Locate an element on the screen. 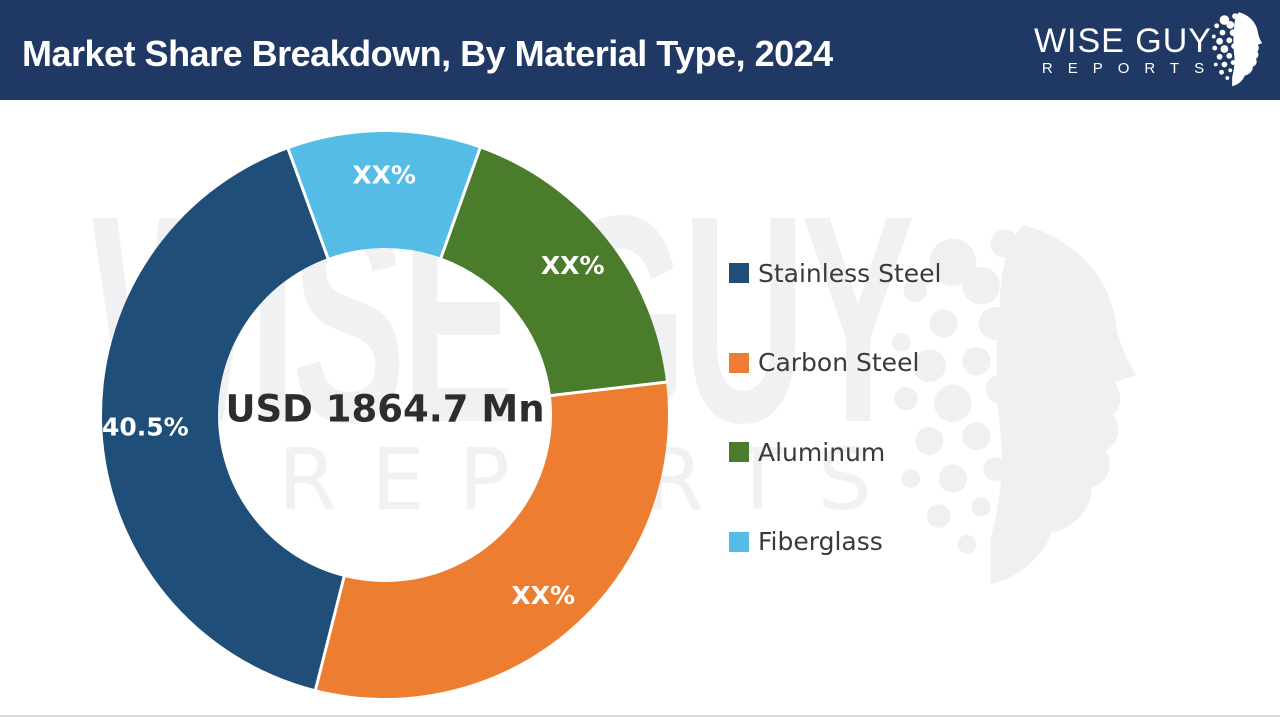 This screenshot has height=720, width=1280. legend-swatch-aluminum is located at coordinates (739, 452).